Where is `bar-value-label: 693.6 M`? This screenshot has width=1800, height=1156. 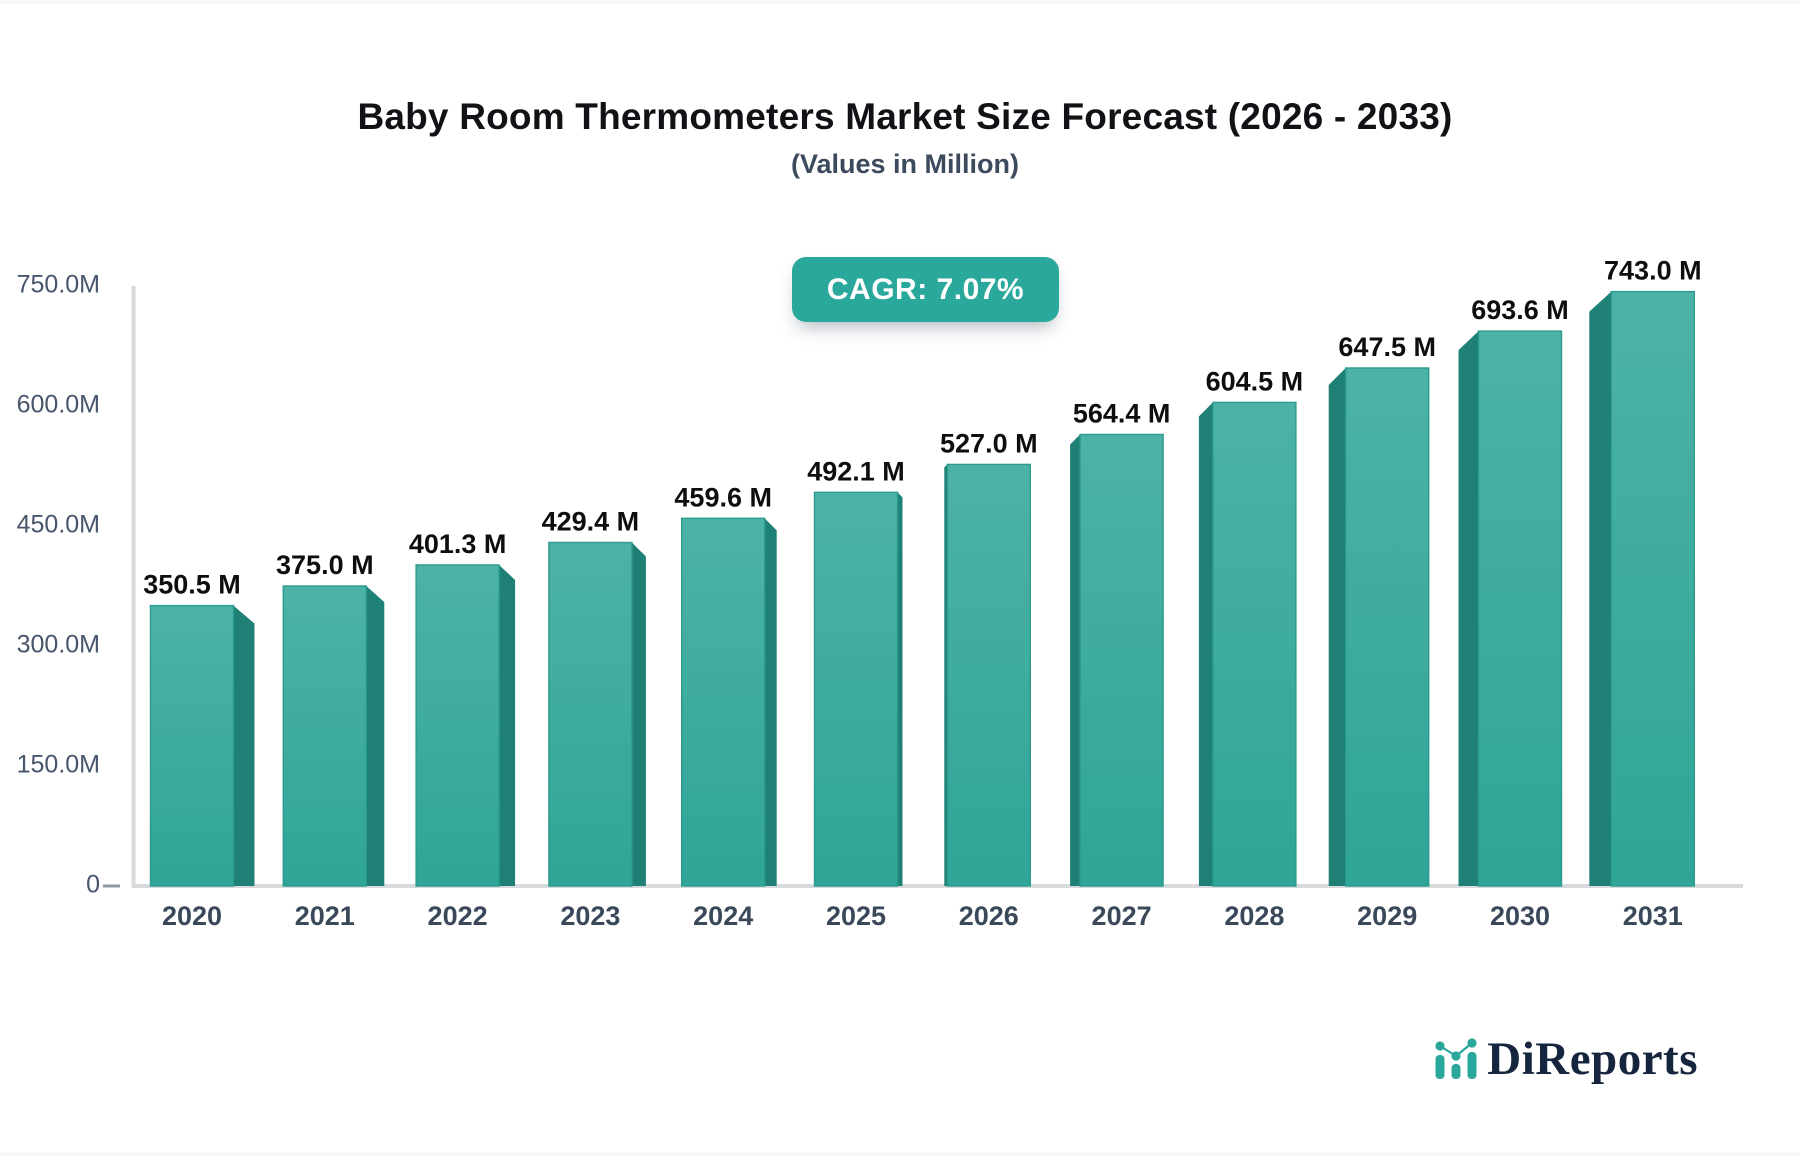
bar-value-label: 693.6 M is located at coordinates (1520, 310).